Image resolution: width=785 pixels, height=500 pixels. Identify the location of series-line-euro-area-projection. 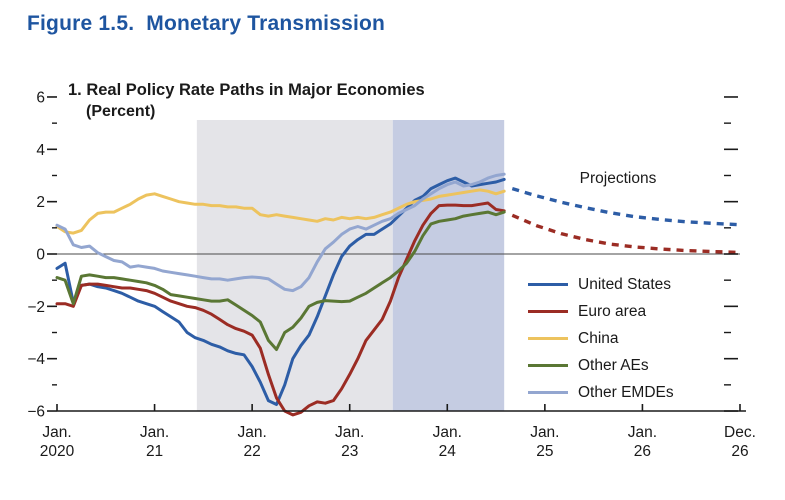
(625, 234).